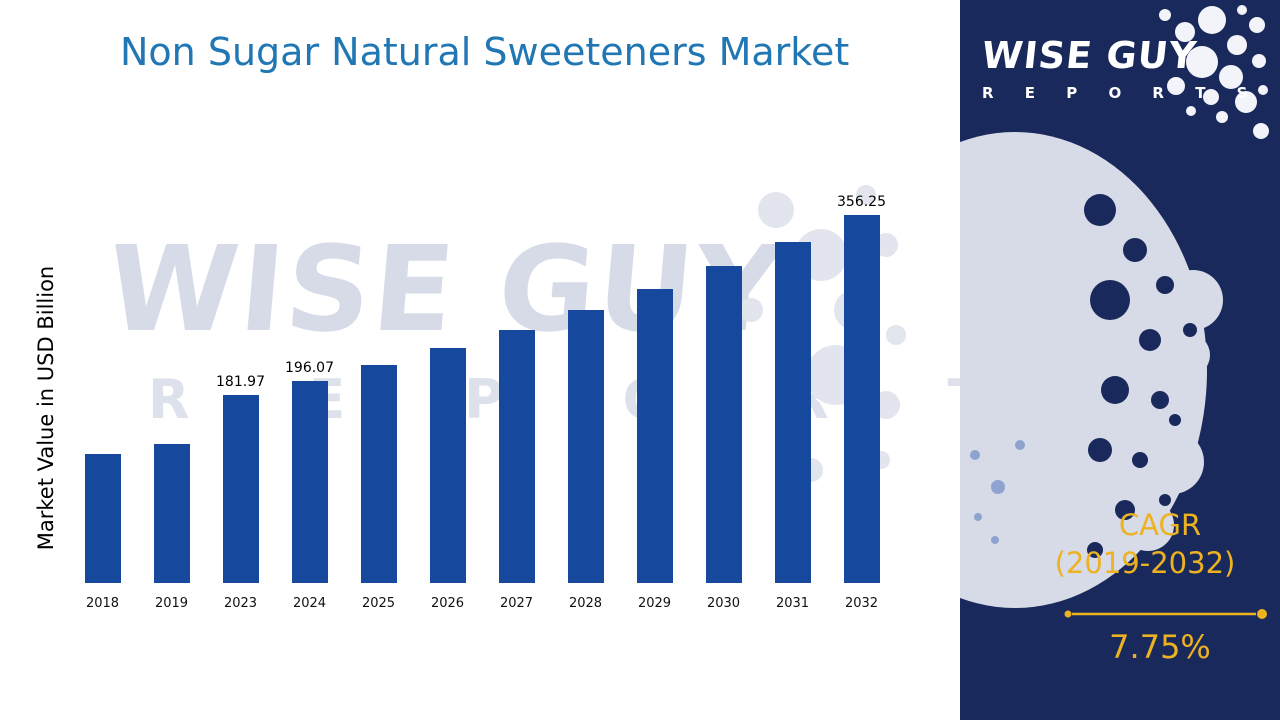 This screenshot has width=1280, height=720. I want to click on cagr-underline, so click(1165, 614).